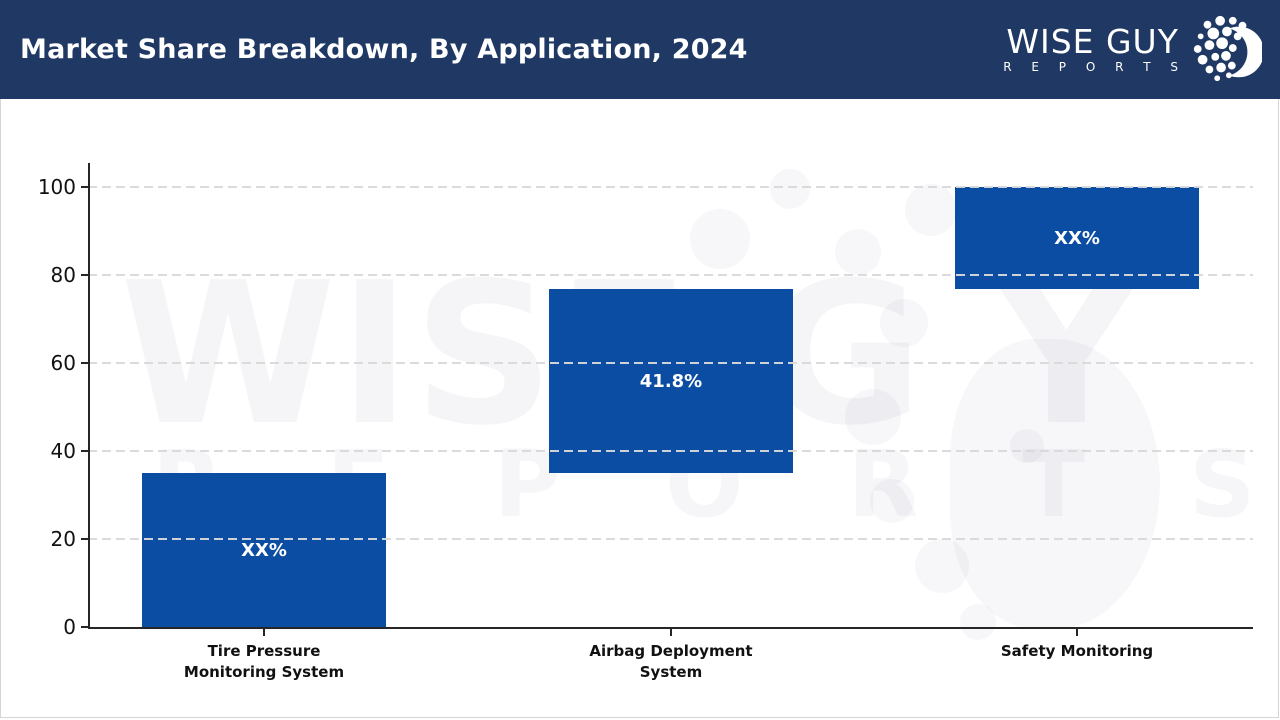 Image resolution: width=1280 pixels, height=720 pixels. Describe the element at coordinates (264, 661) in the screenshot. I see `category-label-0: Tire Pressure Monitoring System` at that location.